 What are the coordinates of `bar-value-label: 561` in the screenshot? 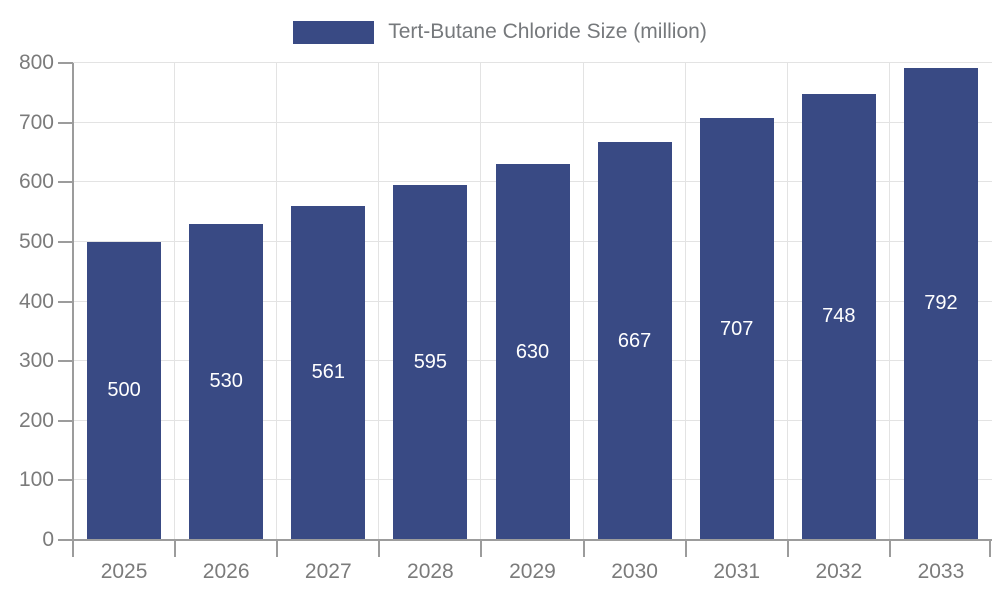 It's located at (328, 372).